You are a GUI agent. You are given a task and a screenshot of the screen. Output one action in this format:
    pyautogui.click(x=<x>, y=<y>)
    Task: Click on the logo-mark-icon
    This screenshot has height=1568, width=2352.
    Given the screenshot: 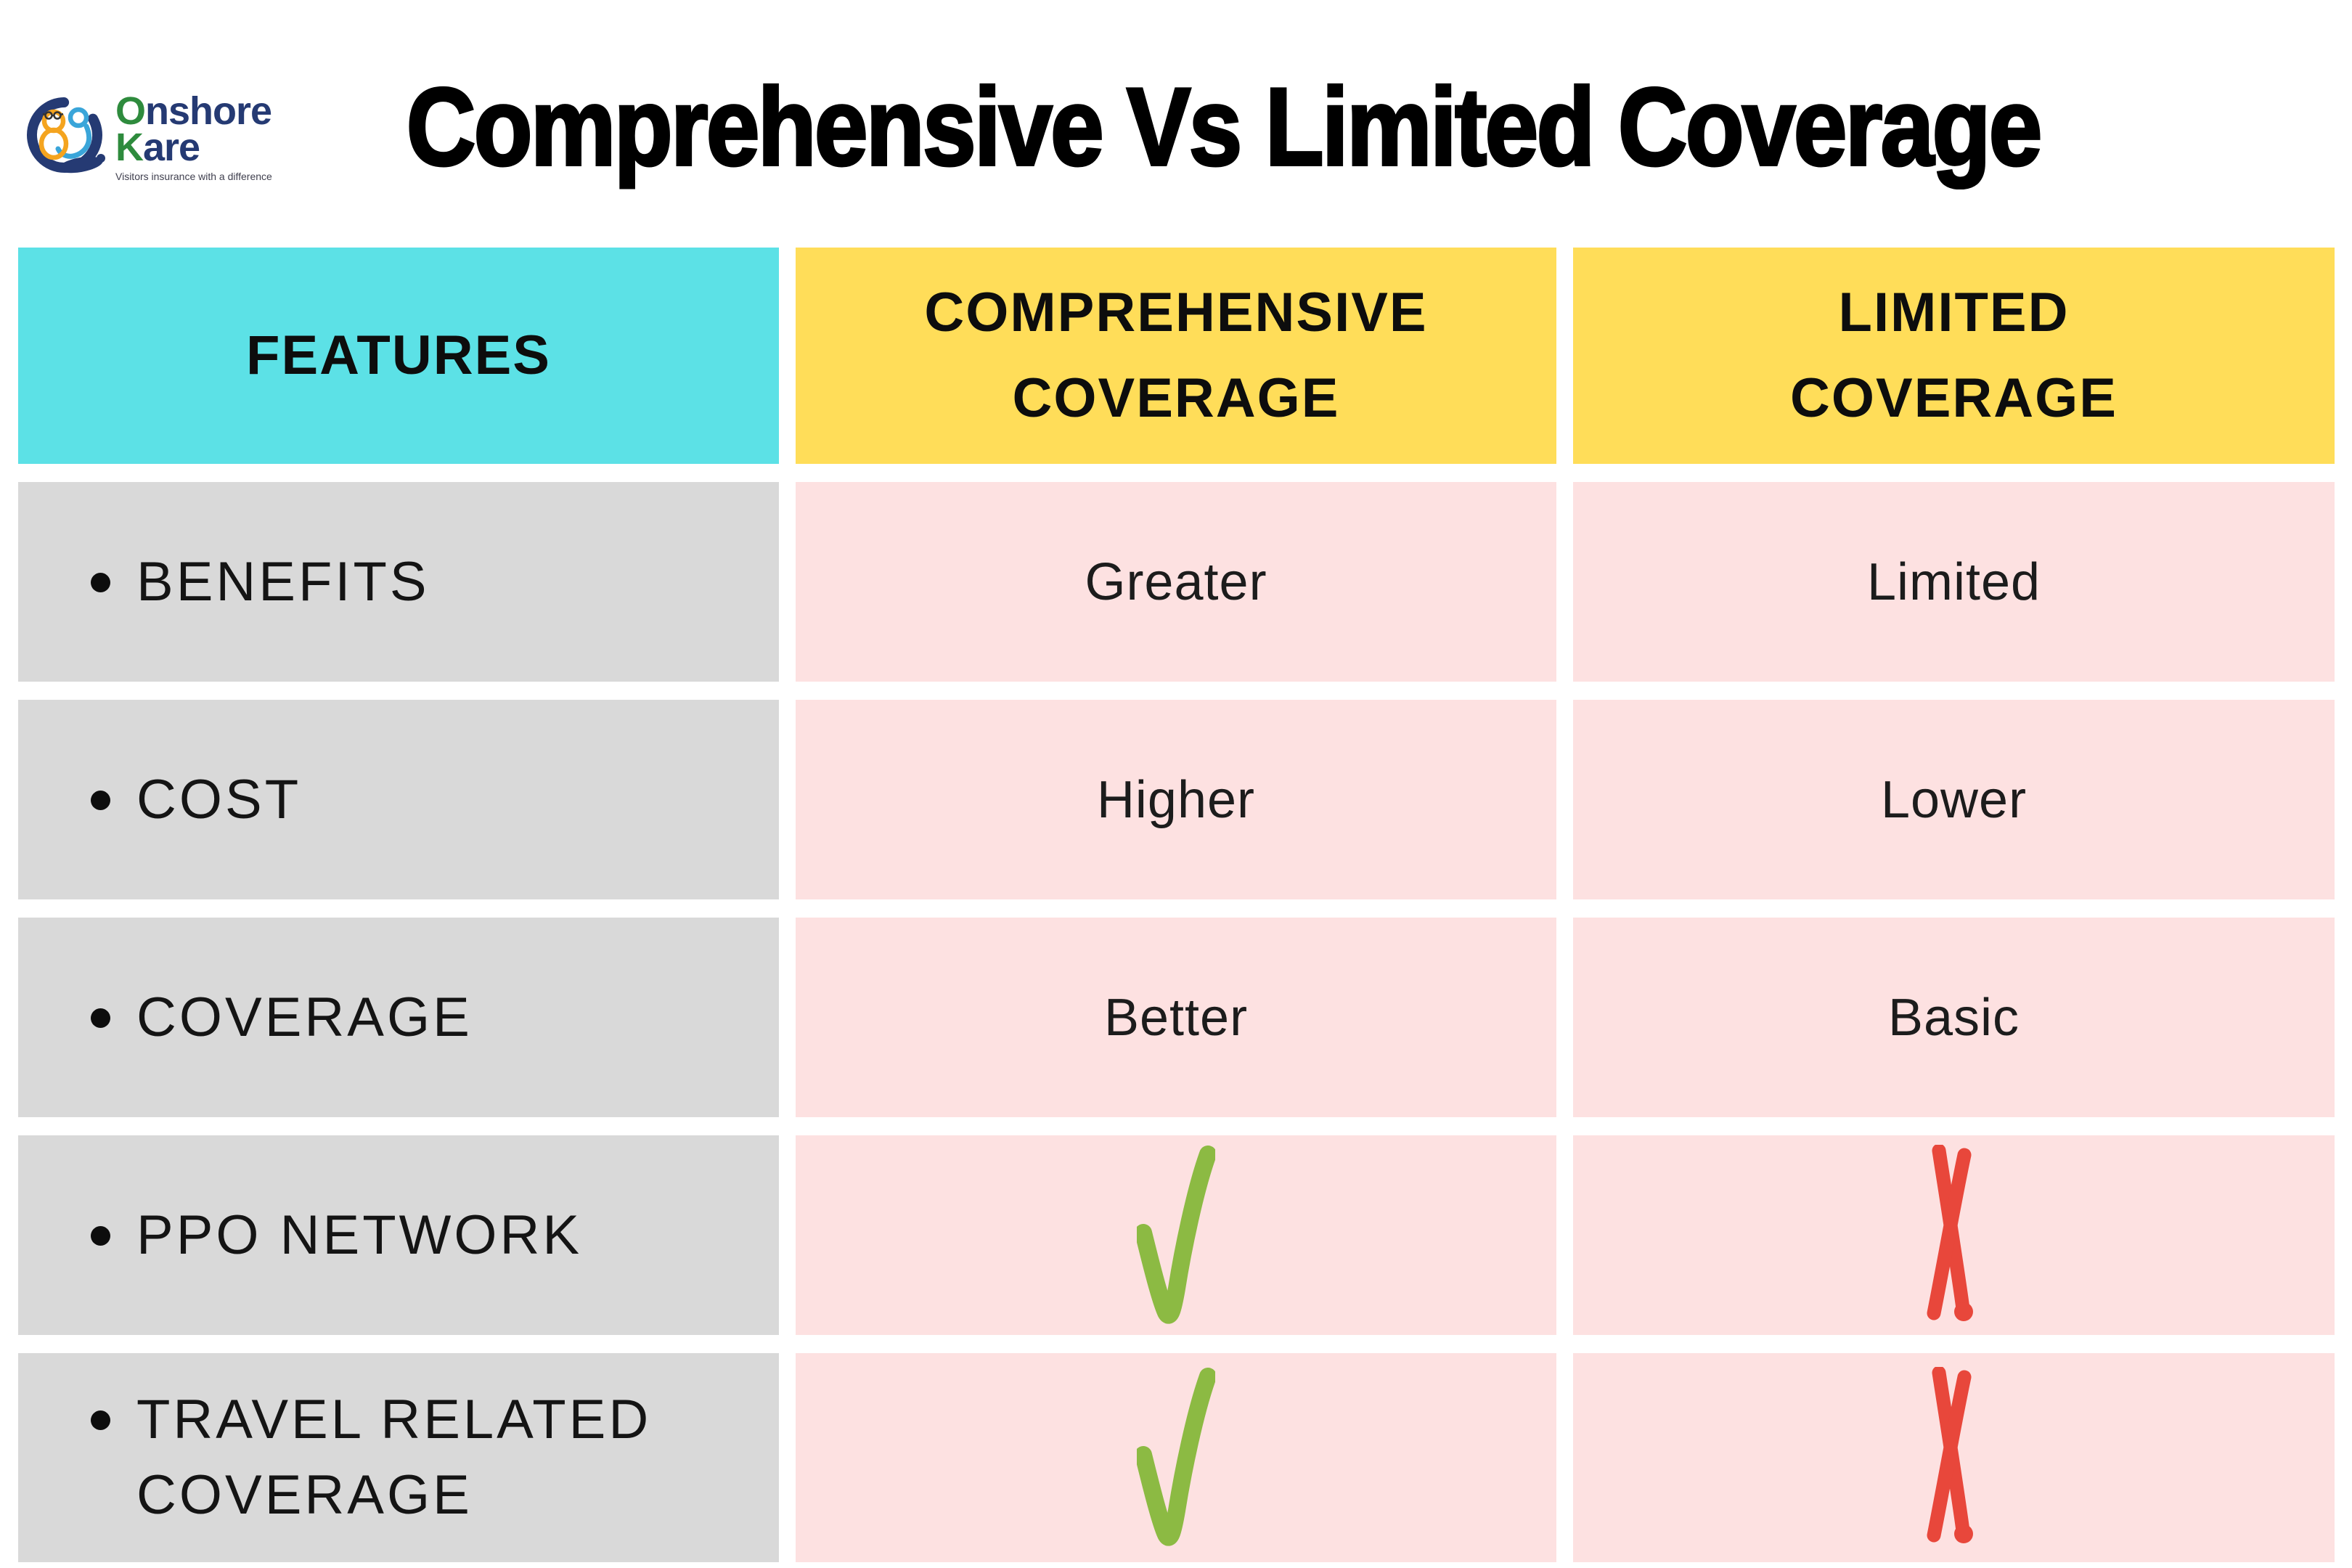 What is the action you would take?
    pyautogui.click(x=66, y=135)
    